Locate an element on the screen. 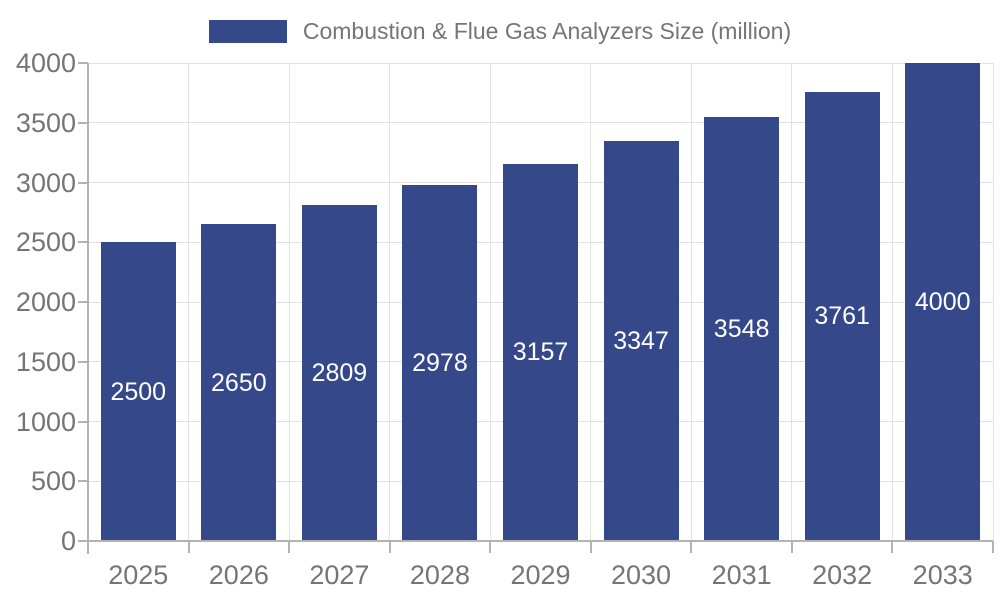 This screenshot has width=1000, height=600. bar-value-label: 3347 is located at coordinates (641, 341).